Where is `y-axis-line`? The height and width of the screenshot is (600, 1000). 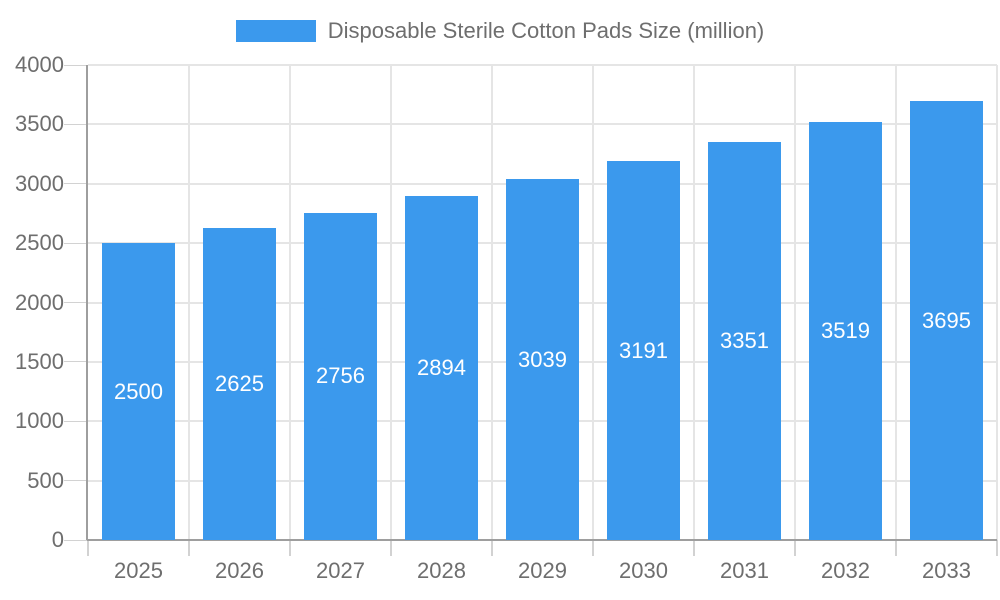
y-axis-line is located at coordinates (87, 302).